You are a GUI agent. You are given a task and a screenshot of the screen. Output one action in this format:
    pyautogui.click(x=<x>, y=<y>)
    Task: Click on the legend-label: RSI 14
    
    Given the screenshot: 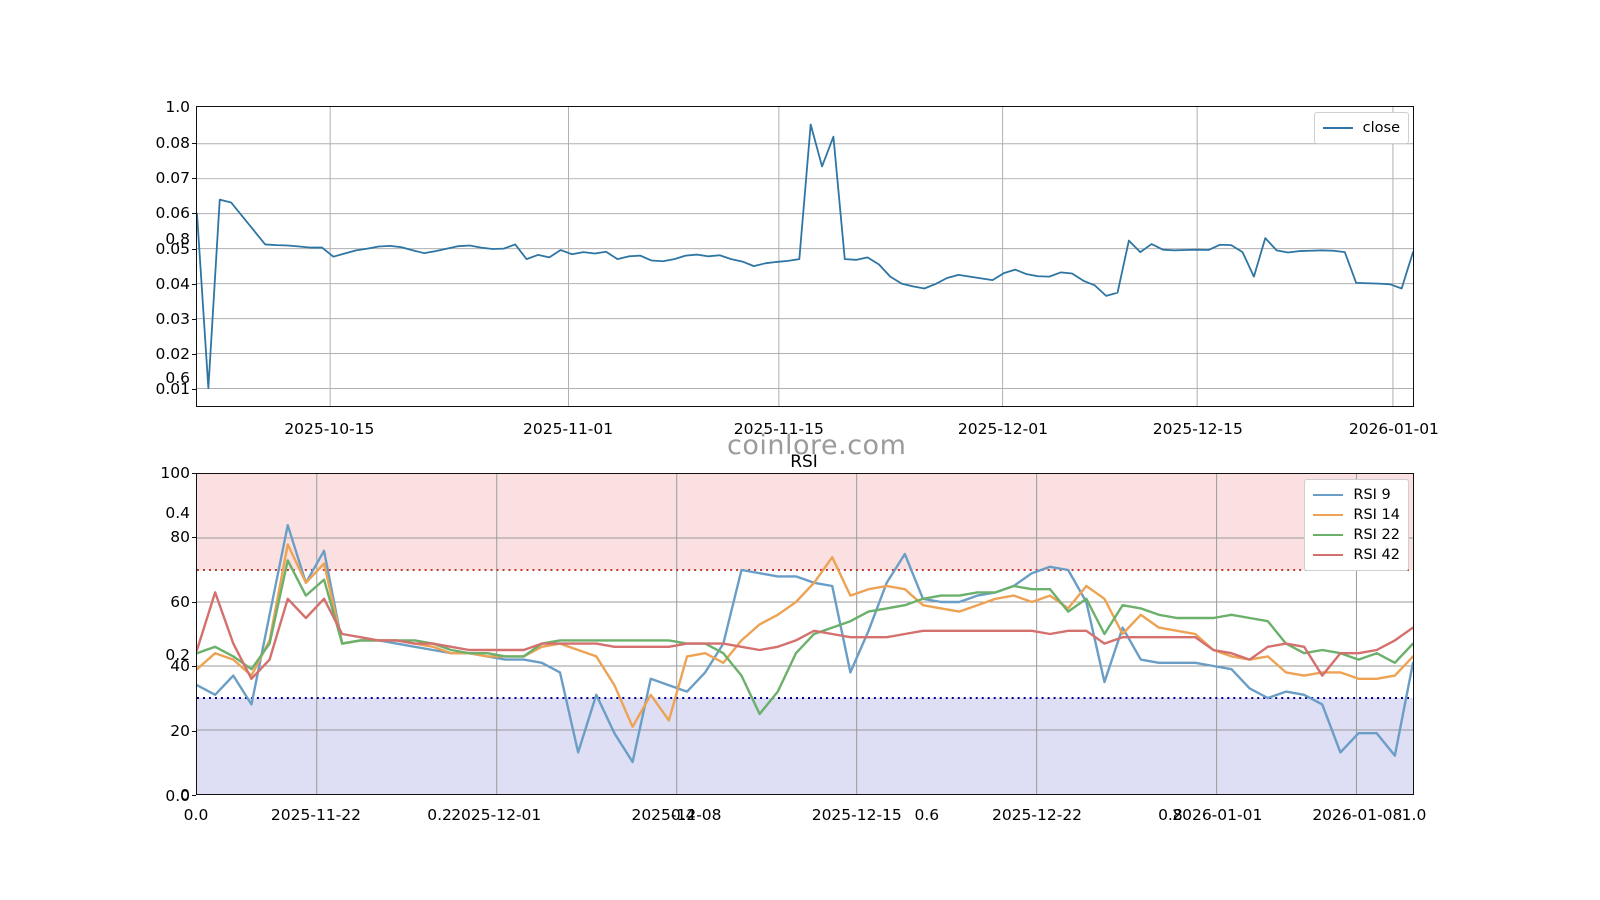 What is the action you would take?
    pyautogui.click(x=1376, y=515)
    